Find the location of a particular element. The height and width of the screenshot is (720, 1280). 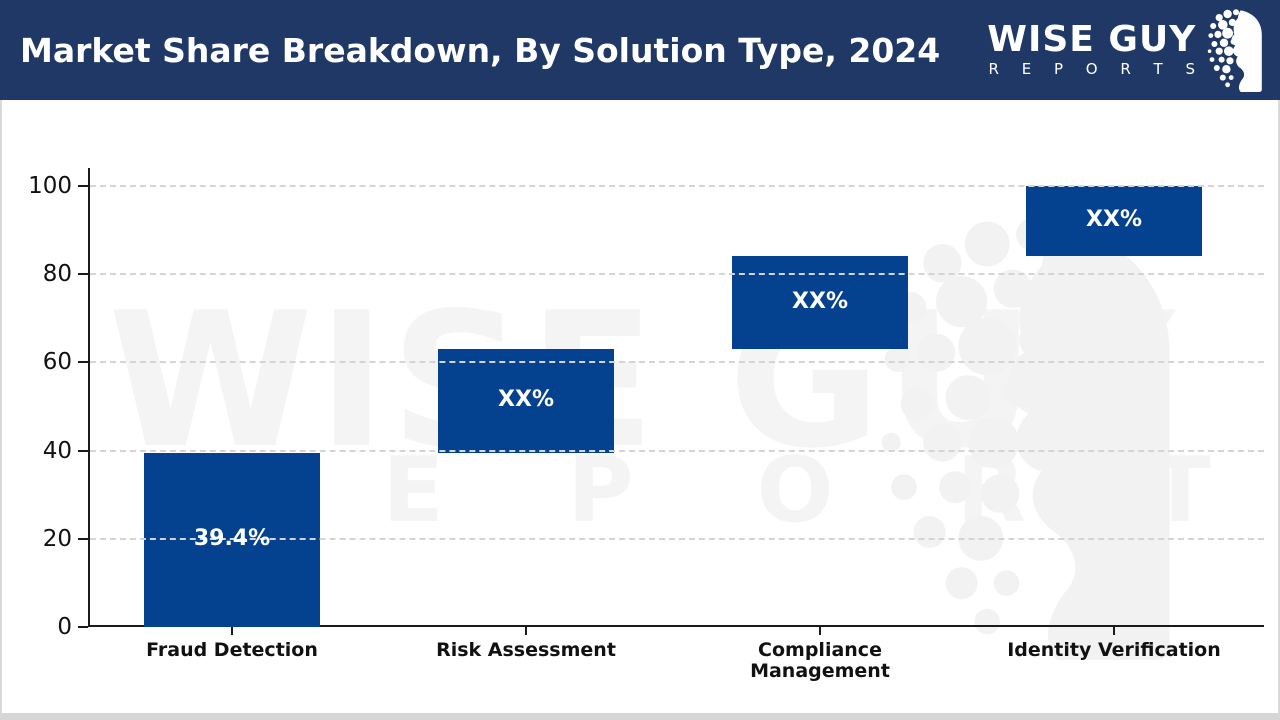

category-label: Identity Verification is located at coordinates (1114, 650).